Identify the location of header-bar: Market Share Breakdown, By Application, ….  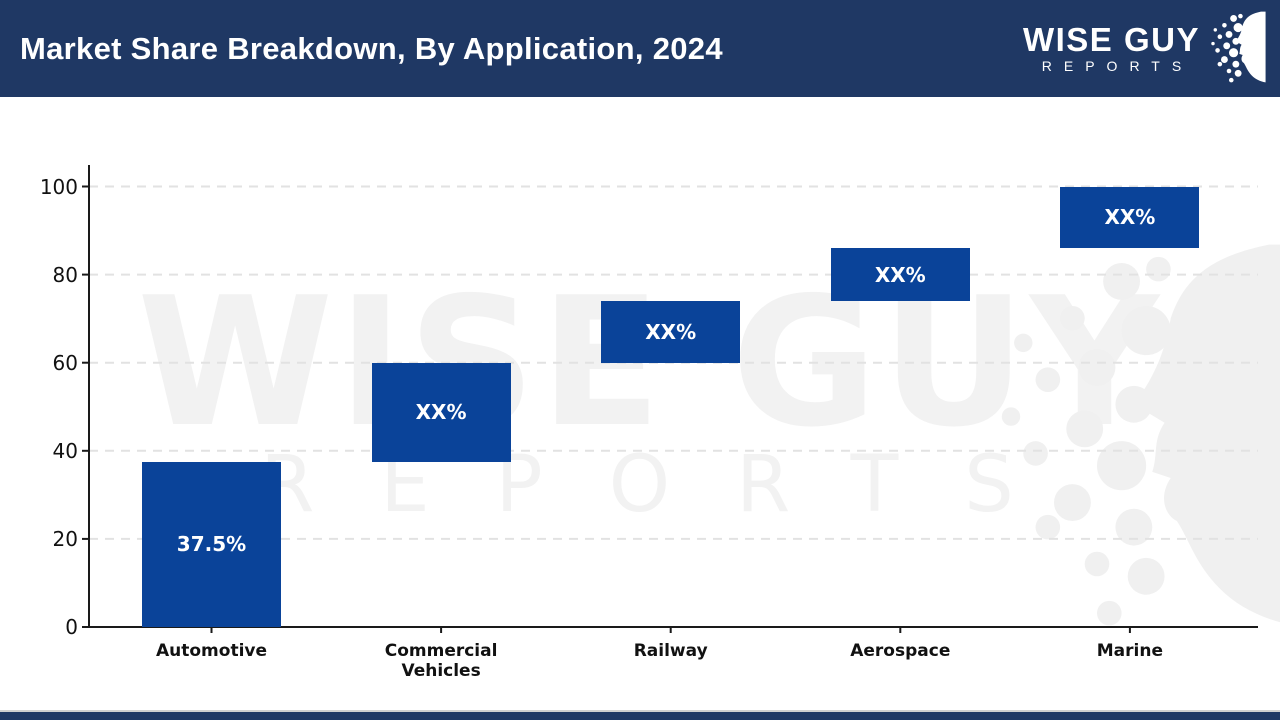
(640, 48).